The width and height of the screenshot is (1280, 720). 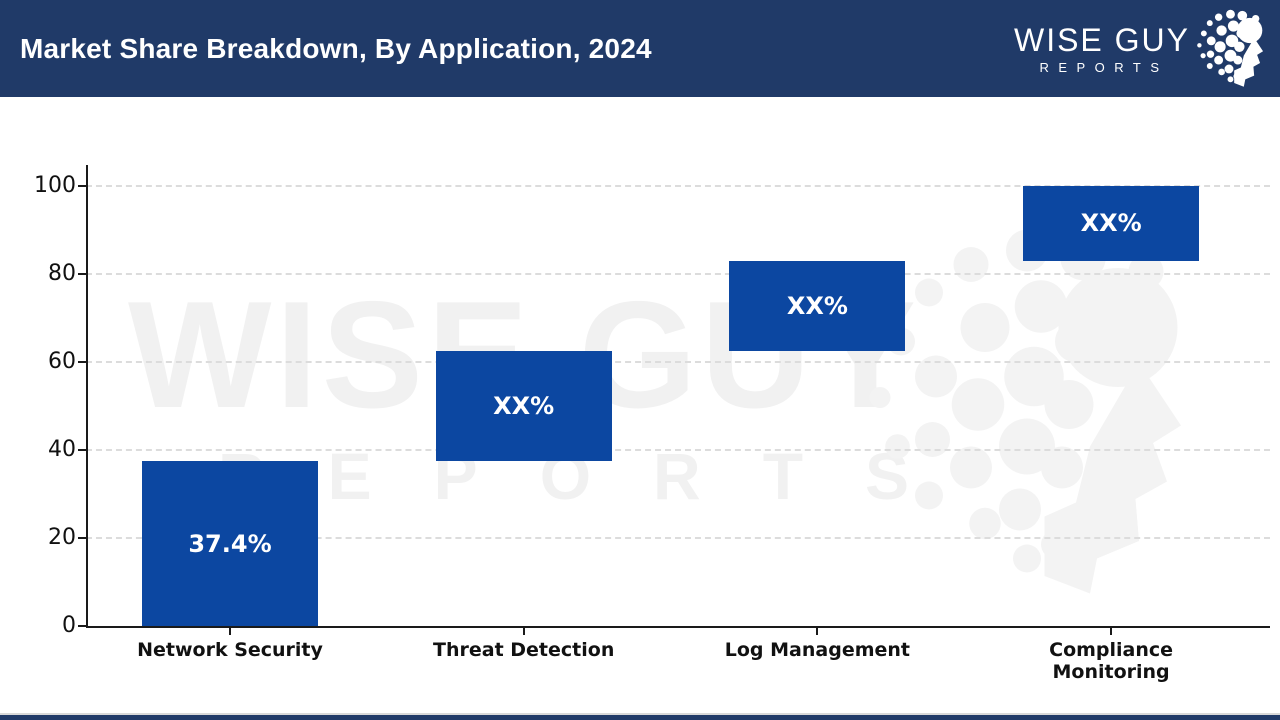 I want to click on bar-segment: 37.4%, so click(x=230, y=543).